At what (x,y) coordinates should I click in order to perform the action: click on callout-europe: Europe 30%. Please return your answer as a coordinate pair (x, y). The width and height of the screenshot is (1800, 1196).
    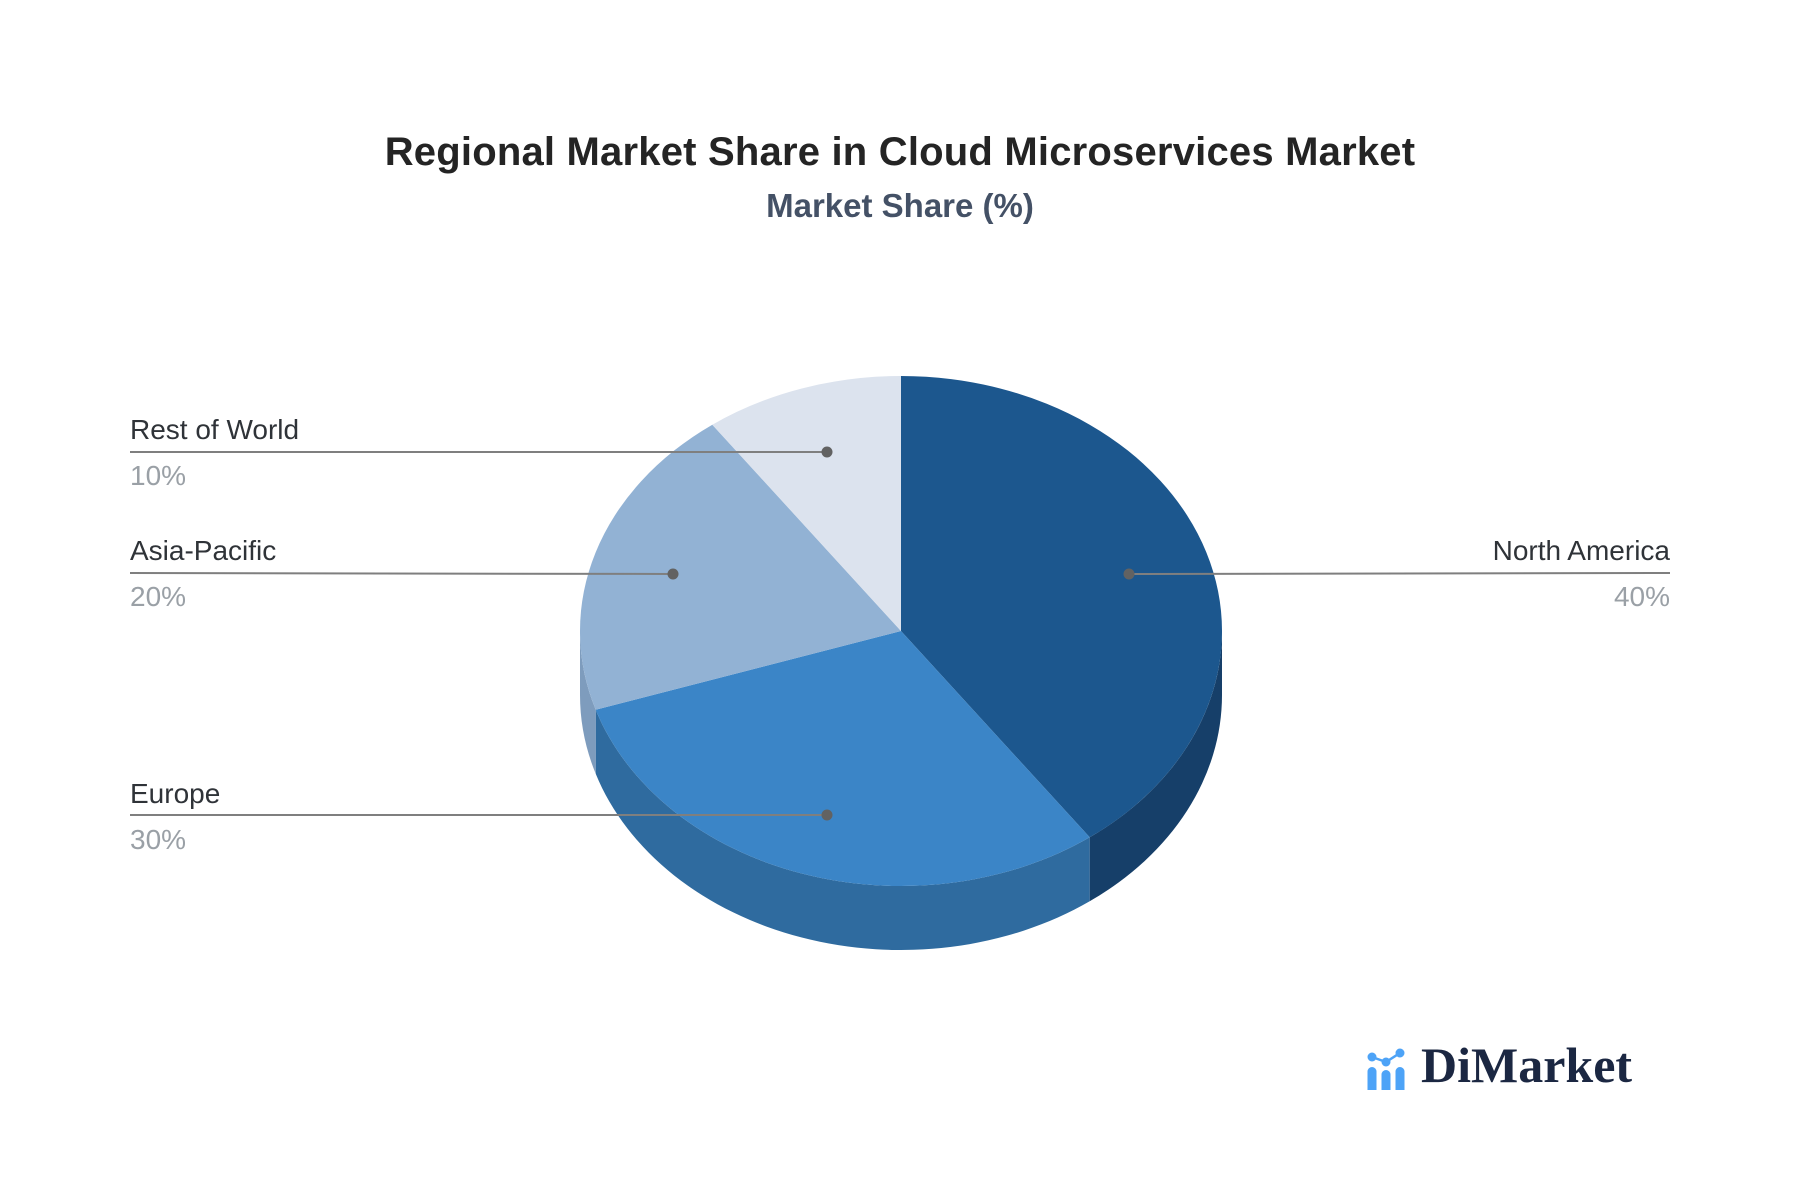
    Looking at the image, I should click on (175, 817).